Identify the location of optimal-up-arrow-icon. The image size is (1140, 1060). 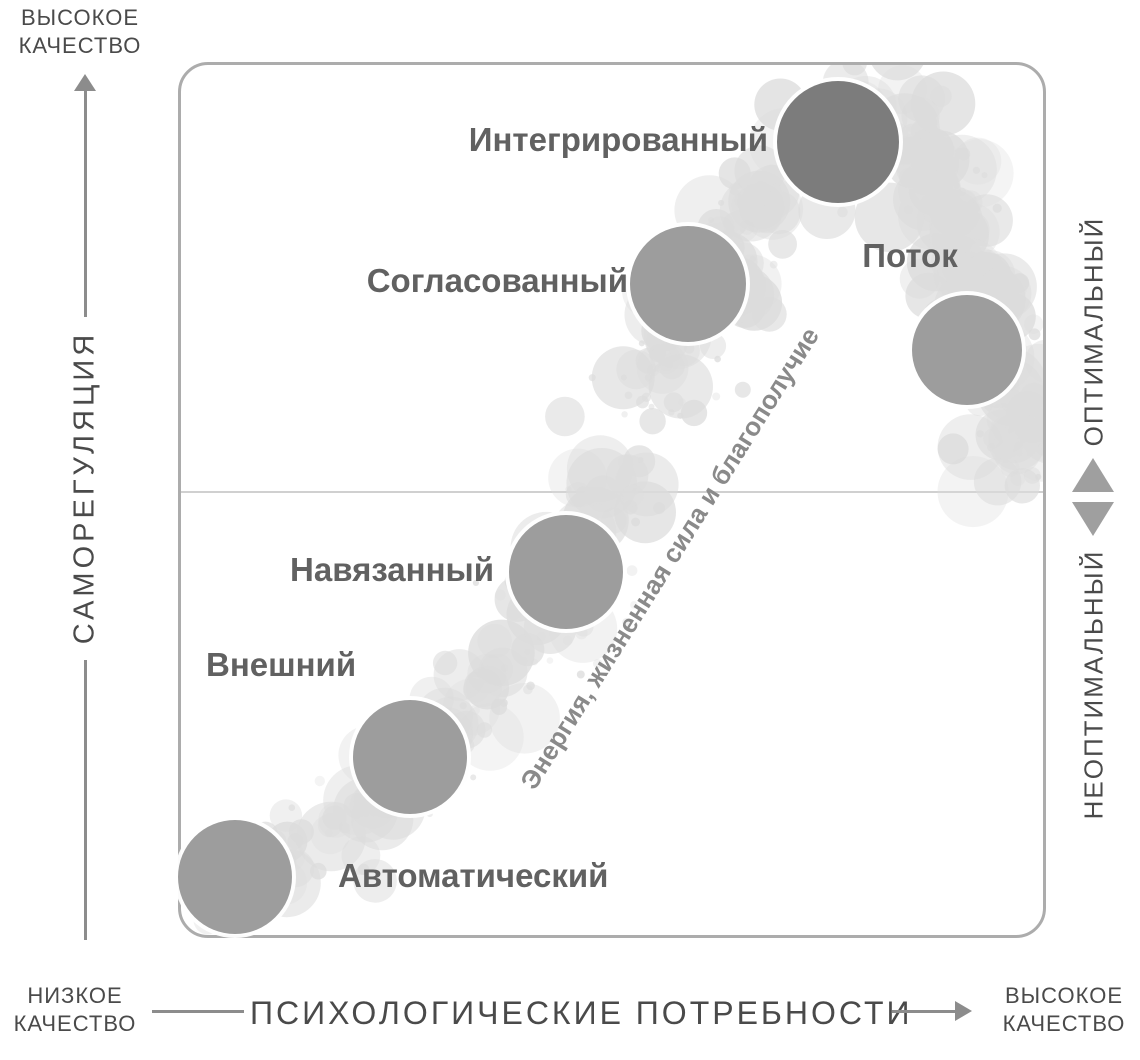
(1093, 475).